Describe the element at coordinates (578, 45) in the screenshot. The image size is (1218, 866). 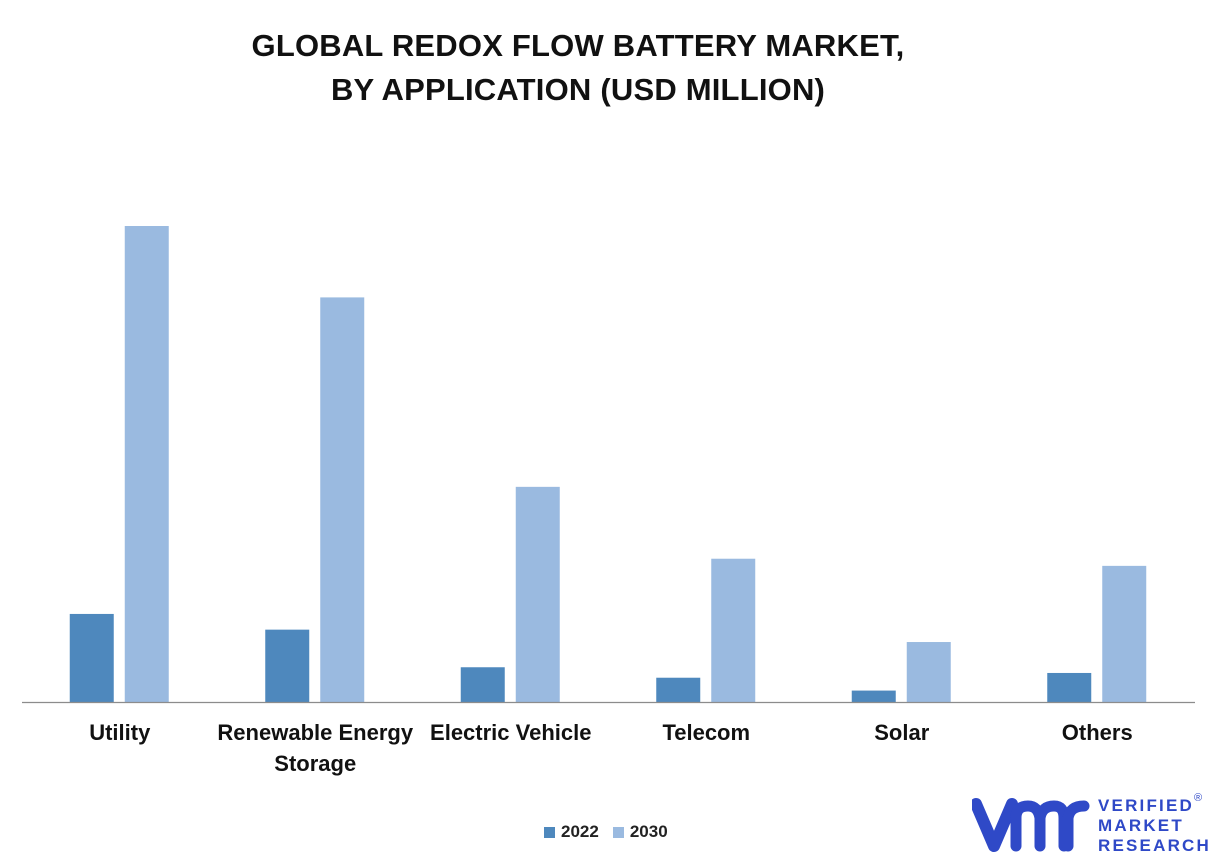
I see `chart-title-line-1: GLOBAL REDOX FLOW BATTERY MARKET,` at that location.